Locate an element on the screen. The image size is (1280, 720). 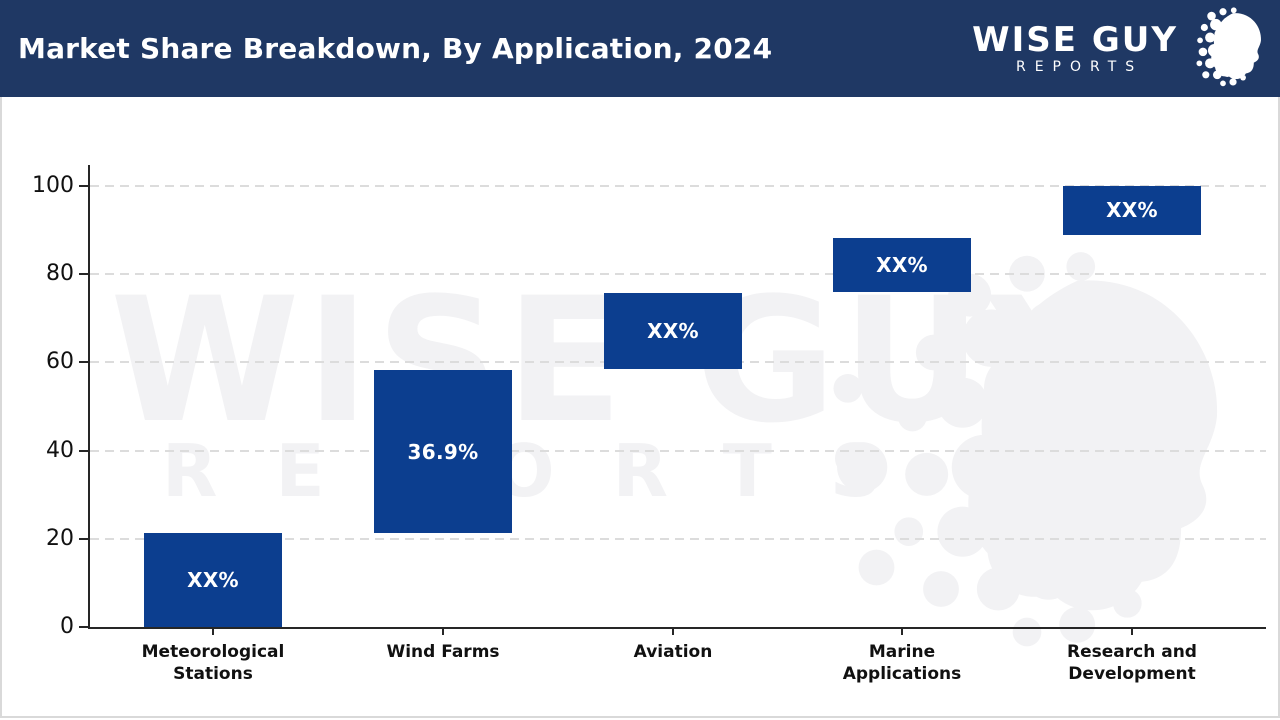
logo-face-icon is located at coordinates (1229, 46).